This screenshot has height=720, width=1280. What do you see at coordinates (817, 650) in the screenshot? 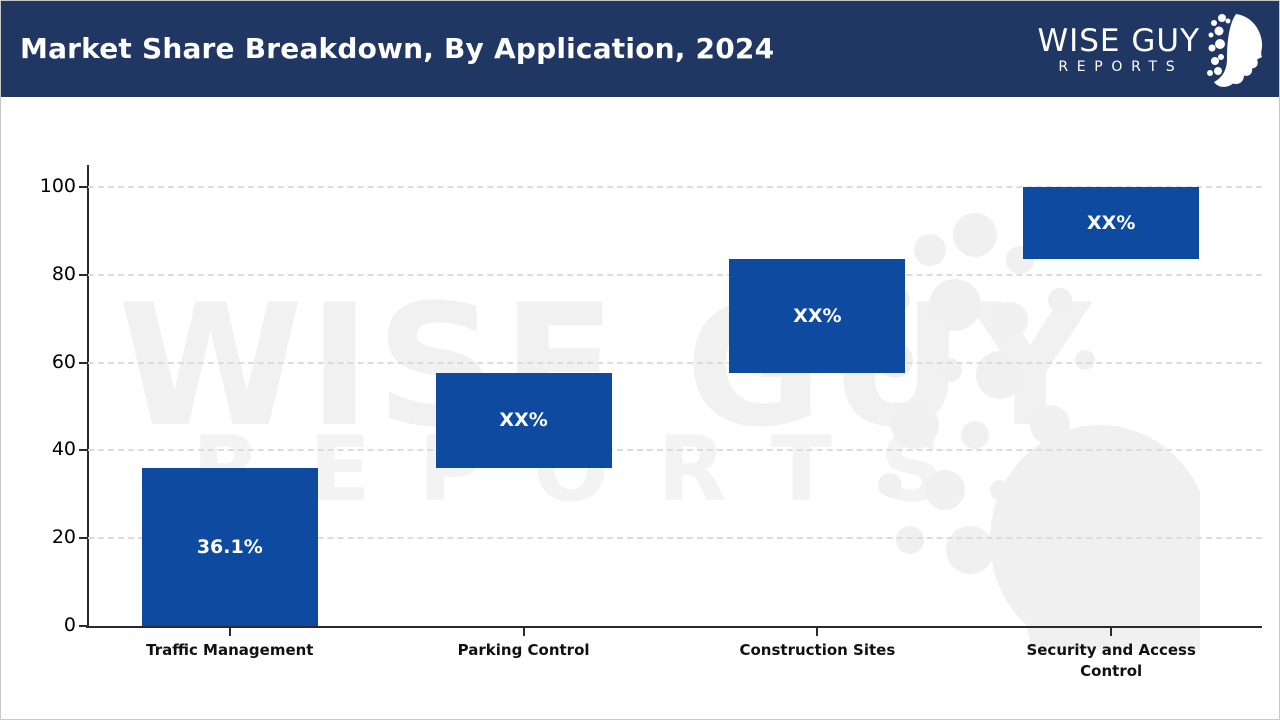
I see `category-label: Construction Sites` at bounding box center [817, 650].